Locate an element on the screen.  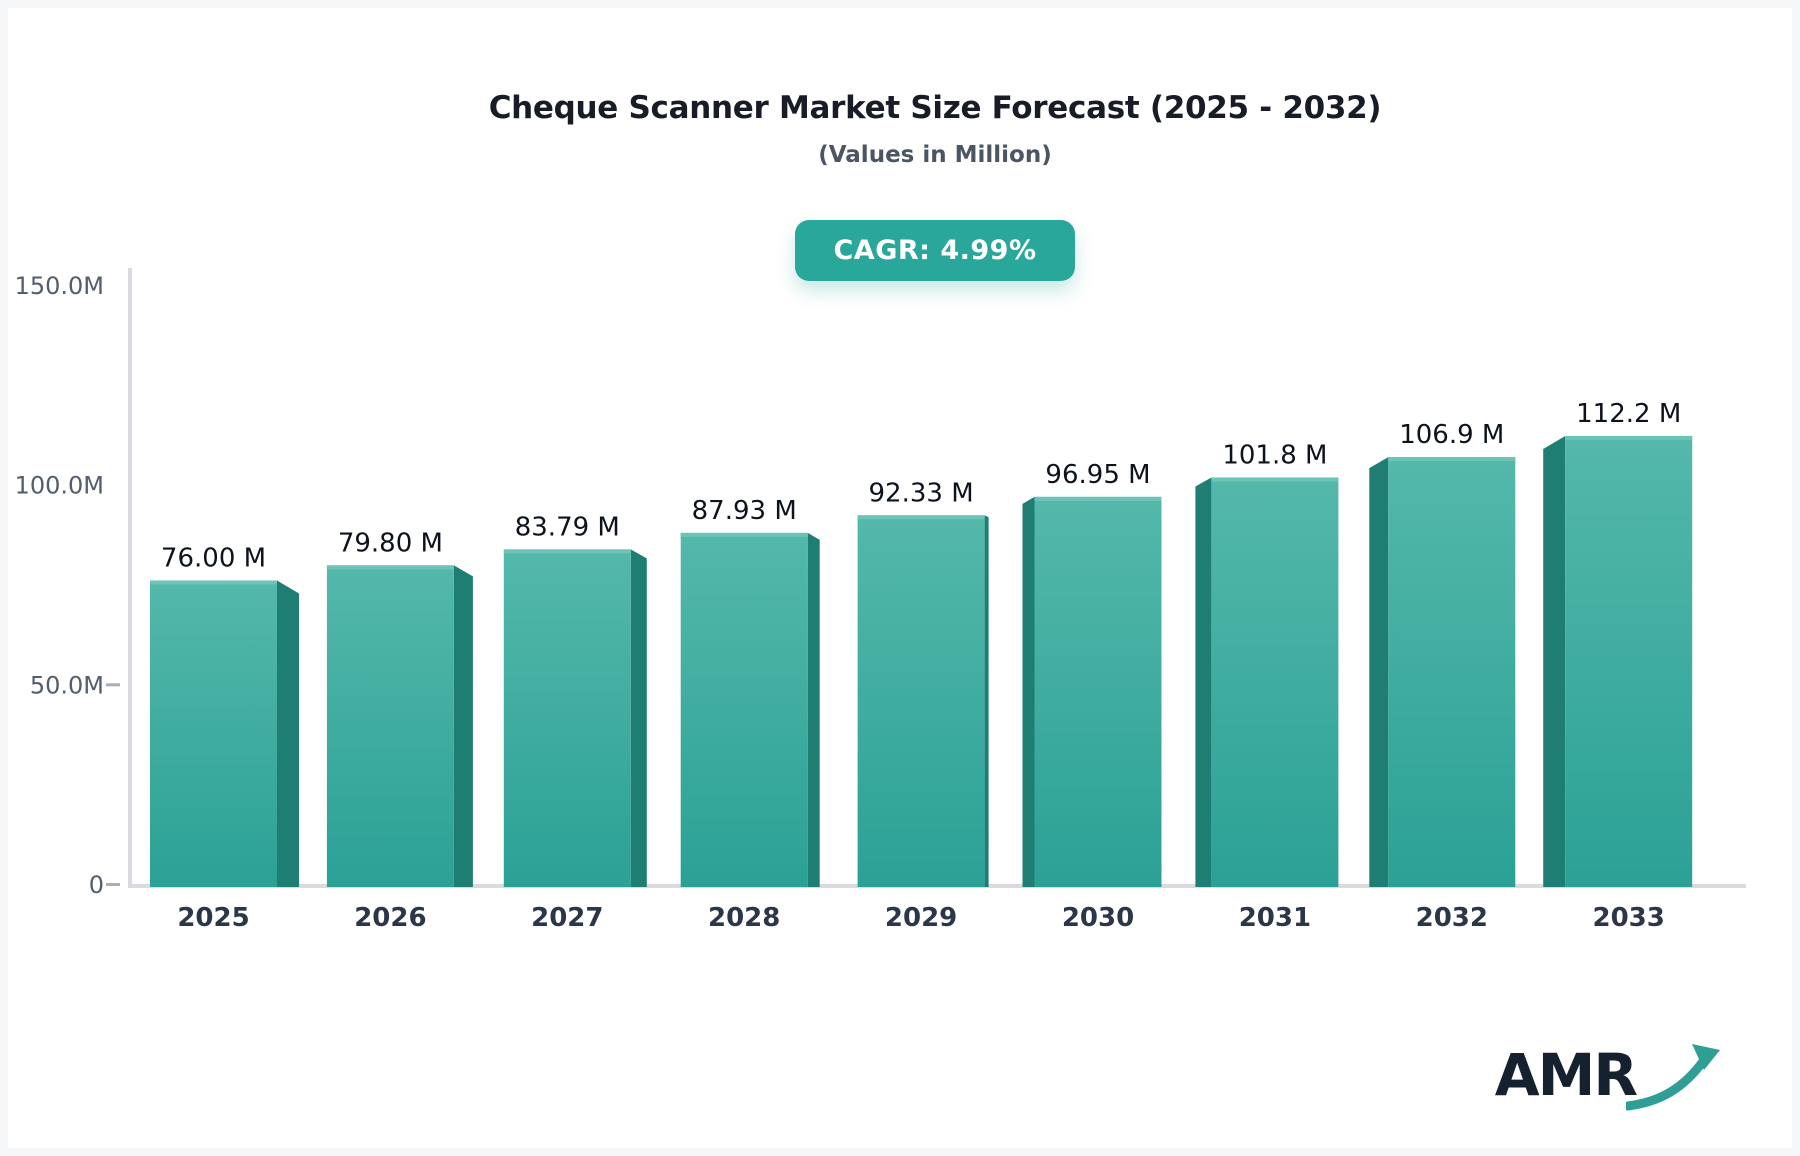
amr-logo: AMR is located at coordinates (1608, 1078).